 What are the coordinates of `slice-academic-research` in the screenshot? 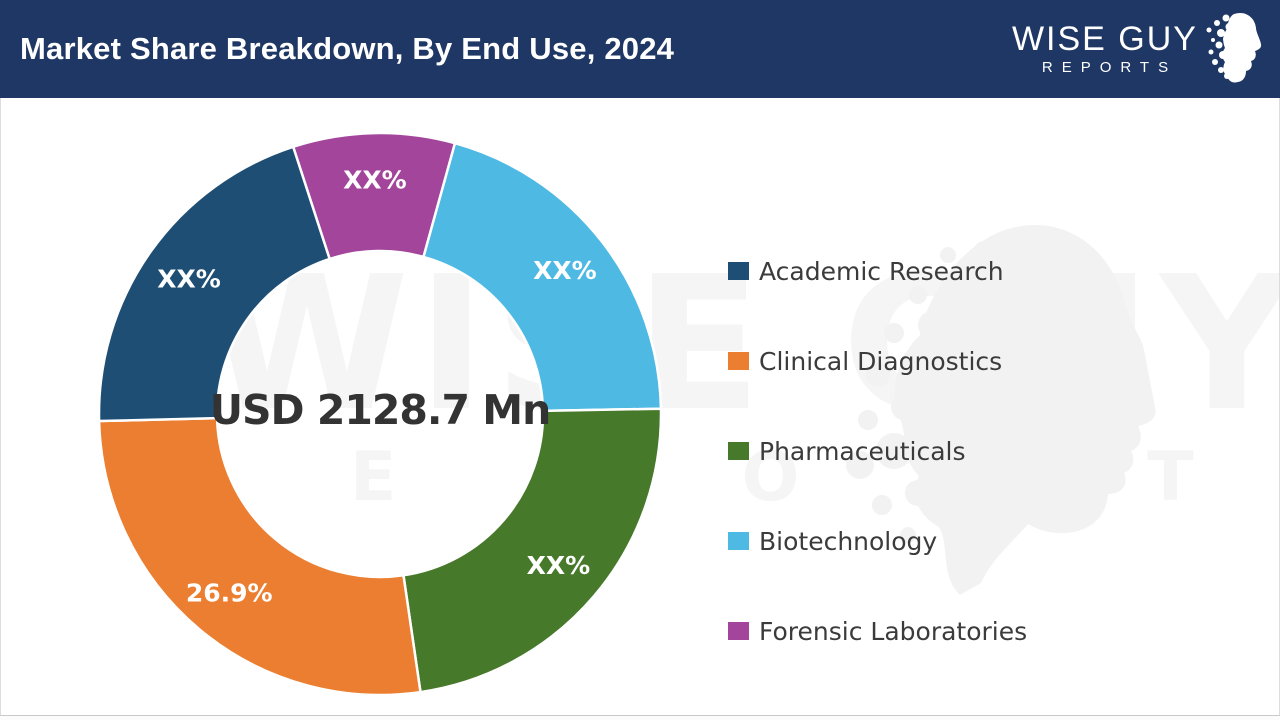 It's located at (214, 284).